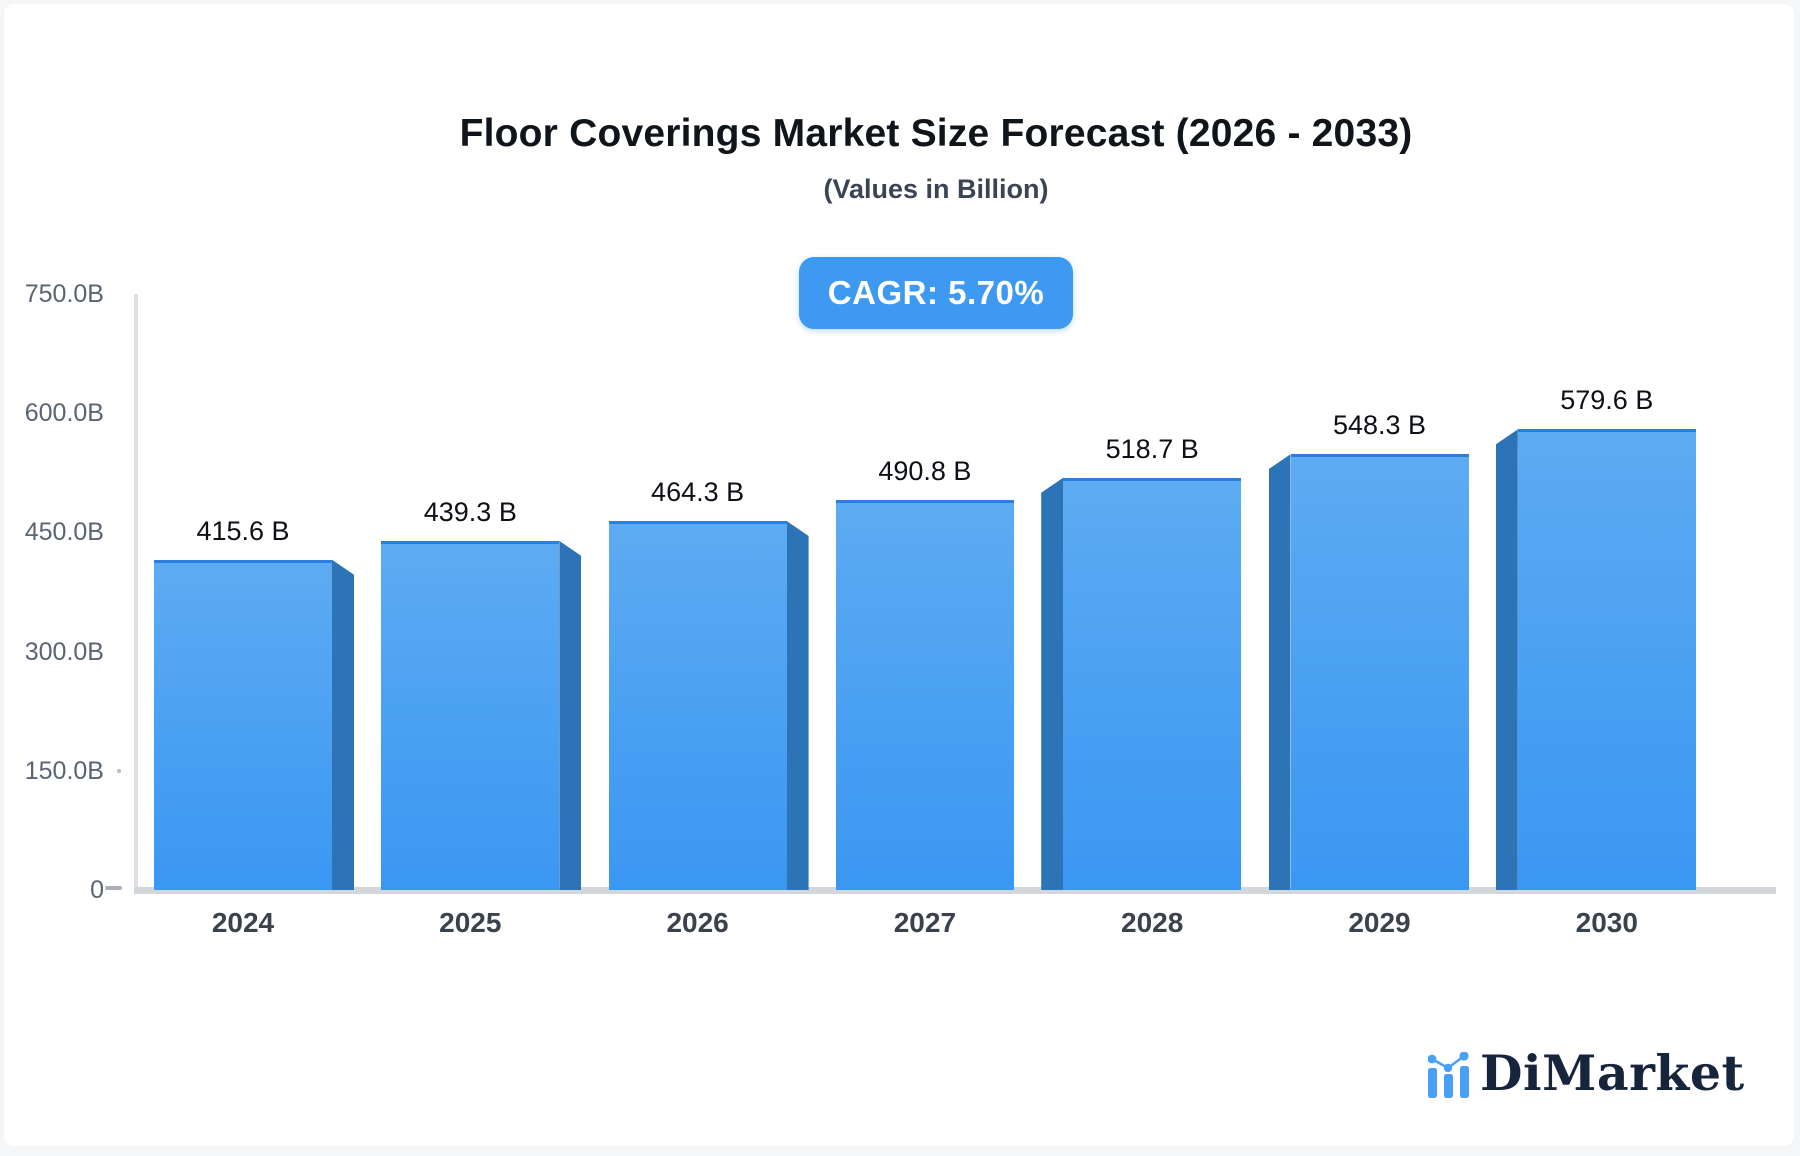 This screenshot has width=1800, height=1156. I want to click on mini-bar-line-chart-icon, so click(1448, 1075).